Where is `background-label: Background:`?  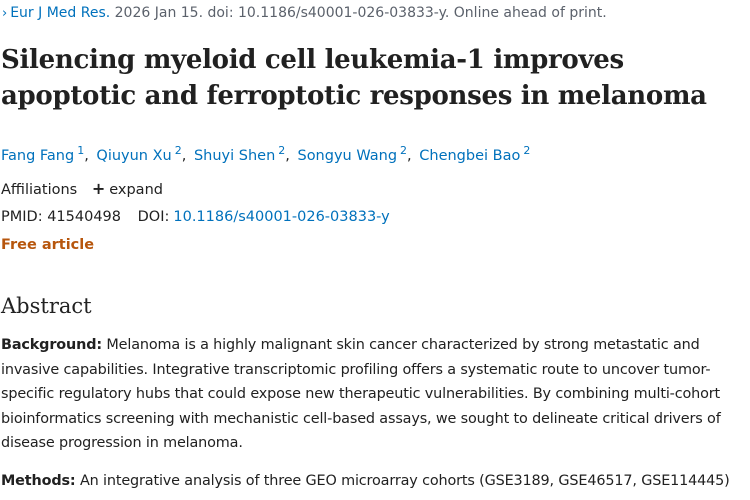 background-label: Background: is located at coordinates (51, 345).